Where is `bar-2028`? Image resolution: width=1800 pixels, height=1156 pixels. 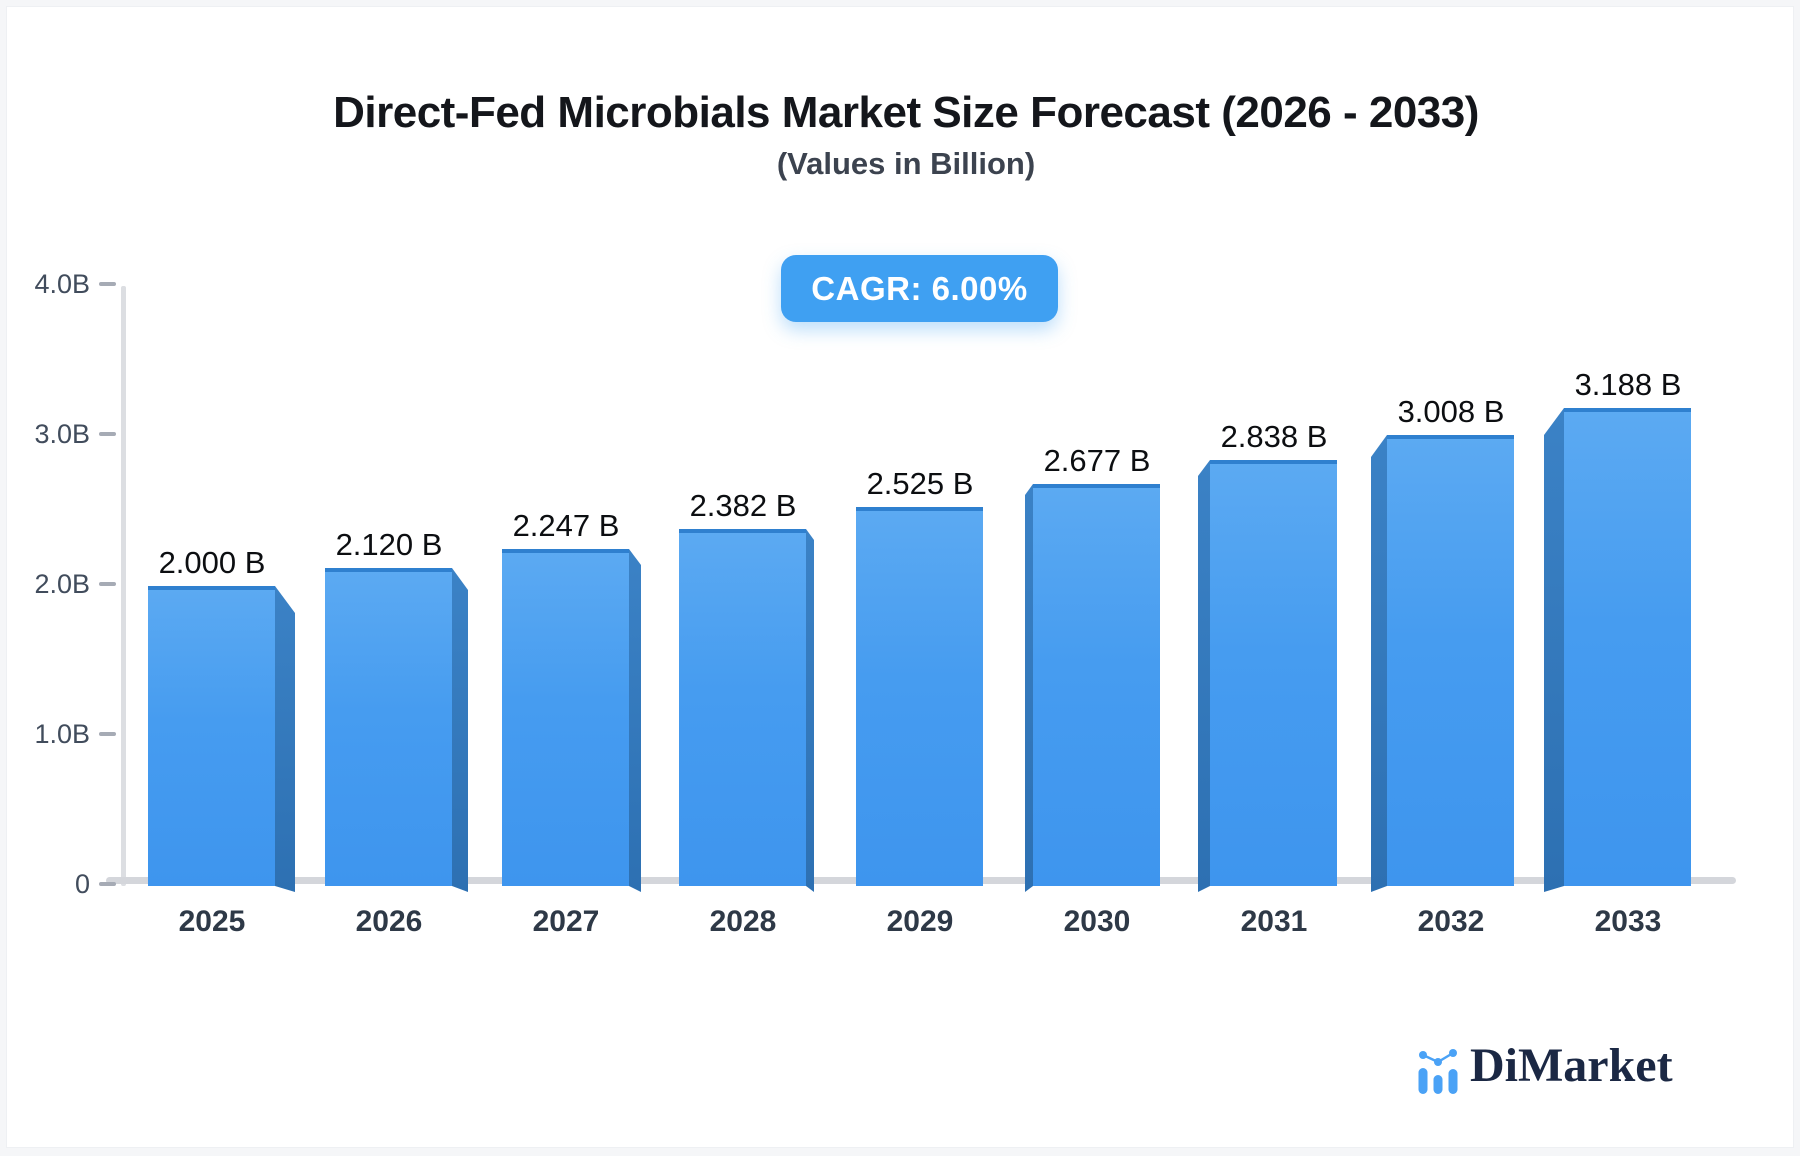
bar-2028 is located at coordinates (742, 707).